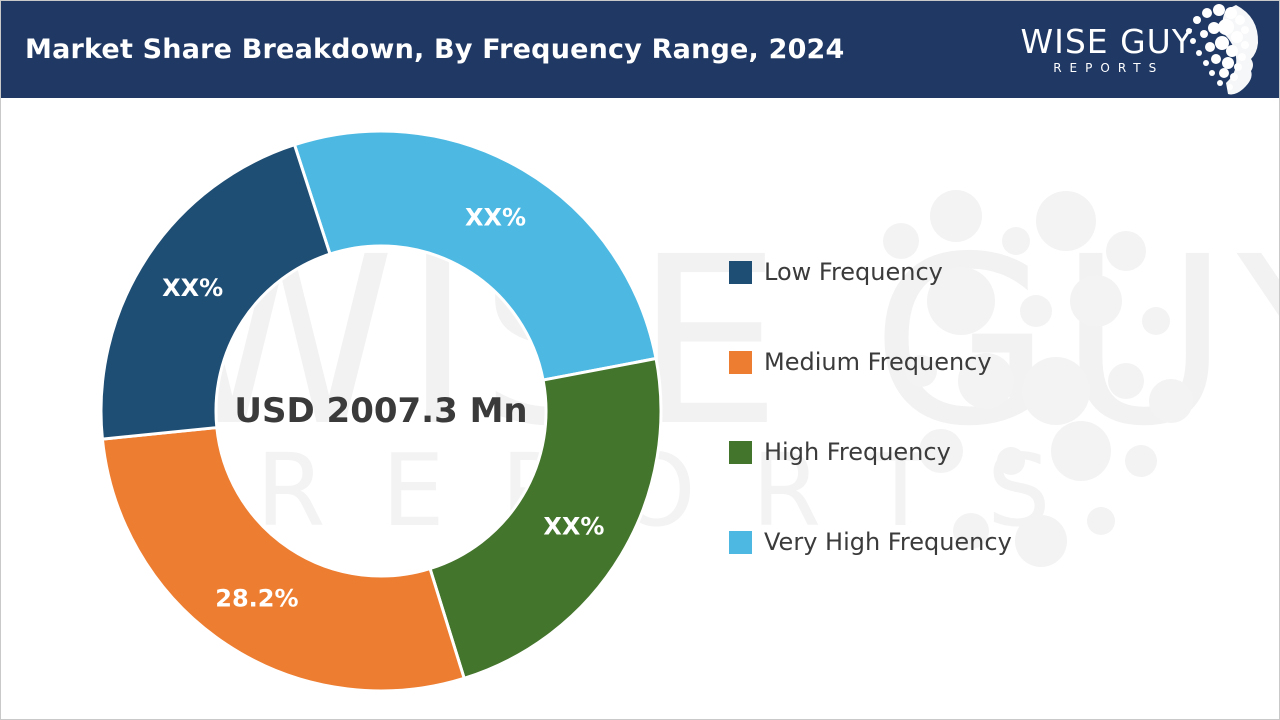  What do you see at coordinates (283, 559) in the screenshot?
I see `donut-segment-medium-frequency` at bounding box center [283, 559].